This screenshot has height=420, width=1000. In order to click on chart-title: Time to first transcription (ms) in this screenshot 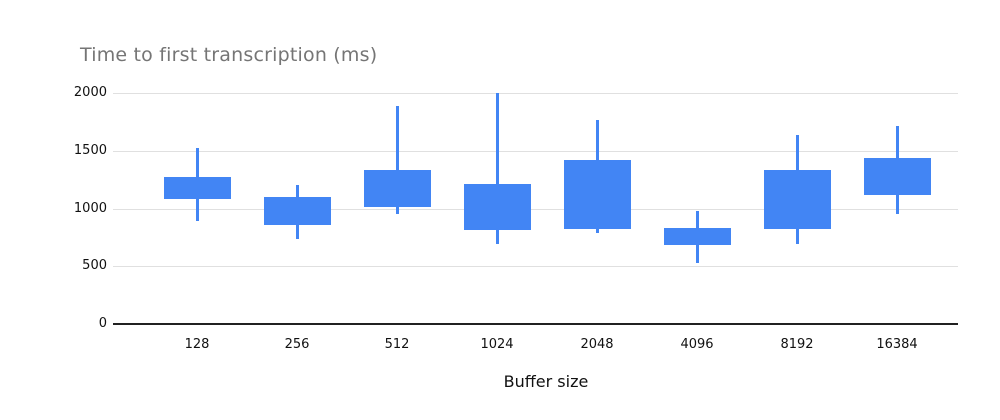, I will do `click(229, 55)`.